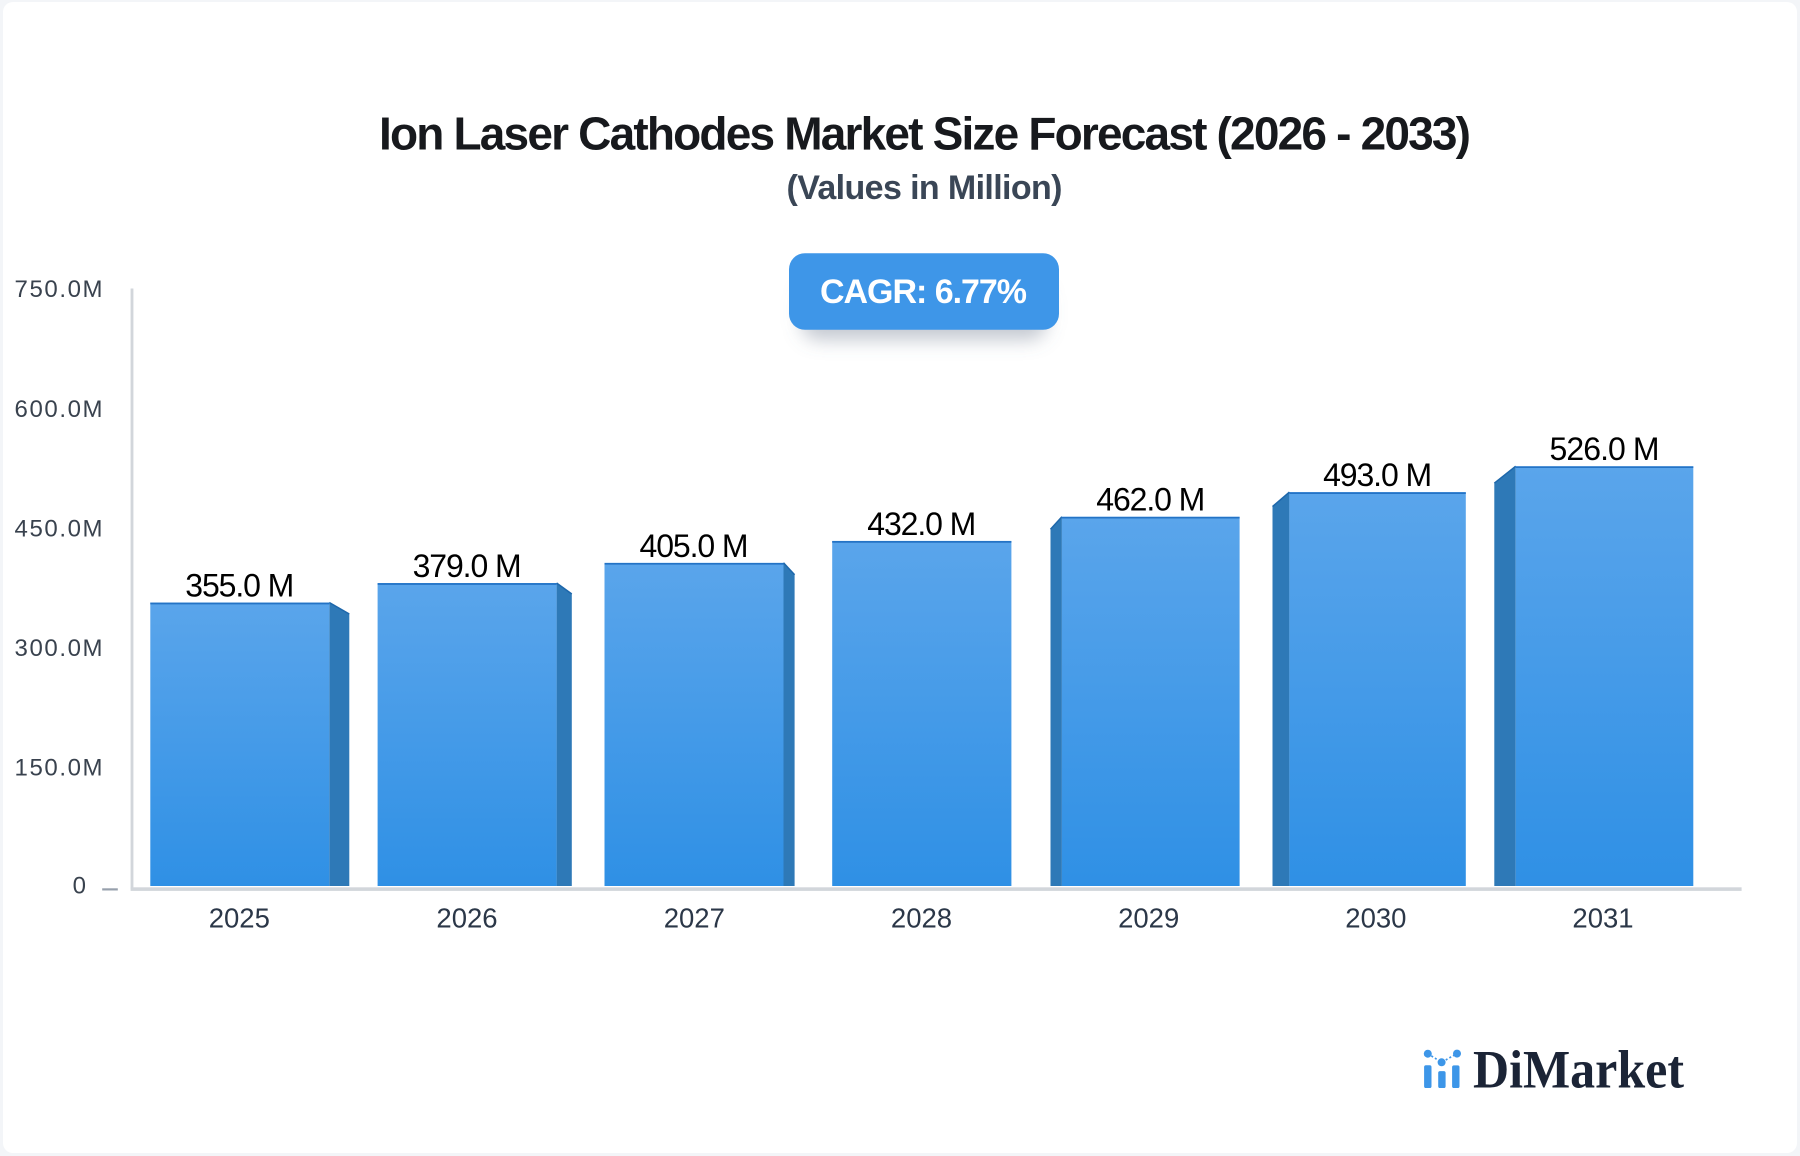  I want to click on svg-text: 526.0 M, so click(1605, 449).